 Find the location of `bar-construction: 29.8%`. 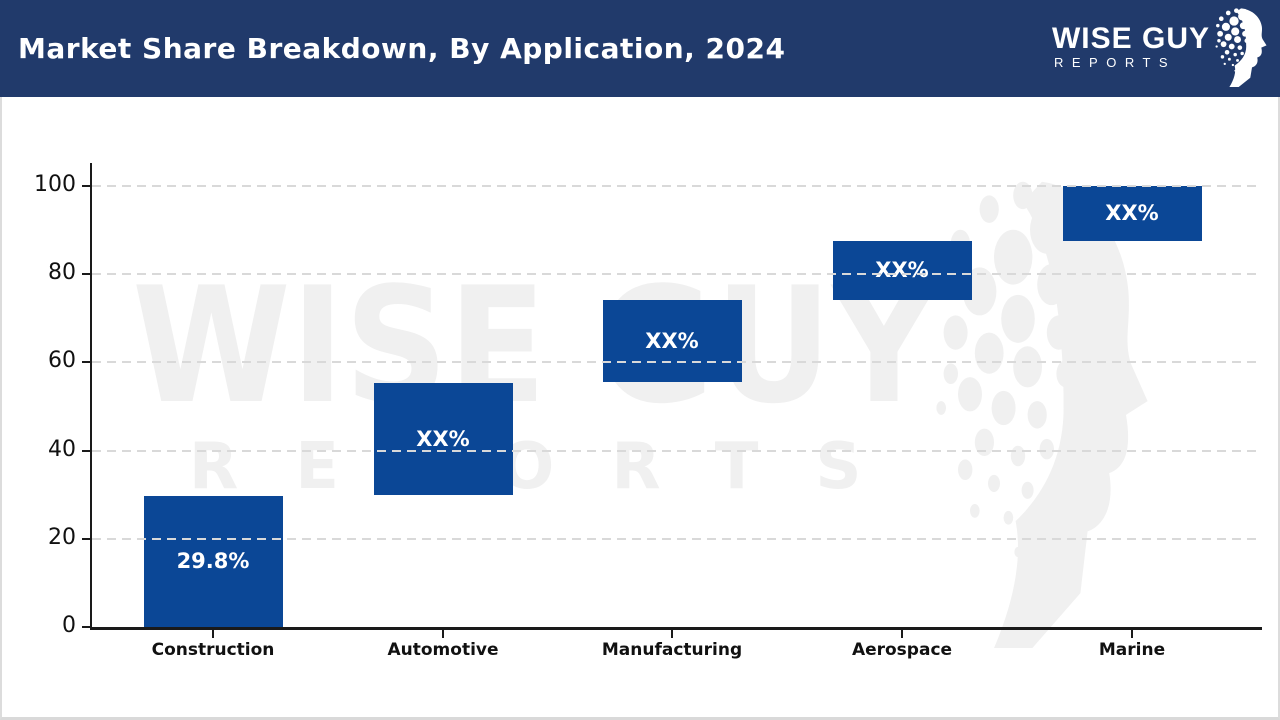

bar-construction: 29.8% is located at coordinates (213, 561).